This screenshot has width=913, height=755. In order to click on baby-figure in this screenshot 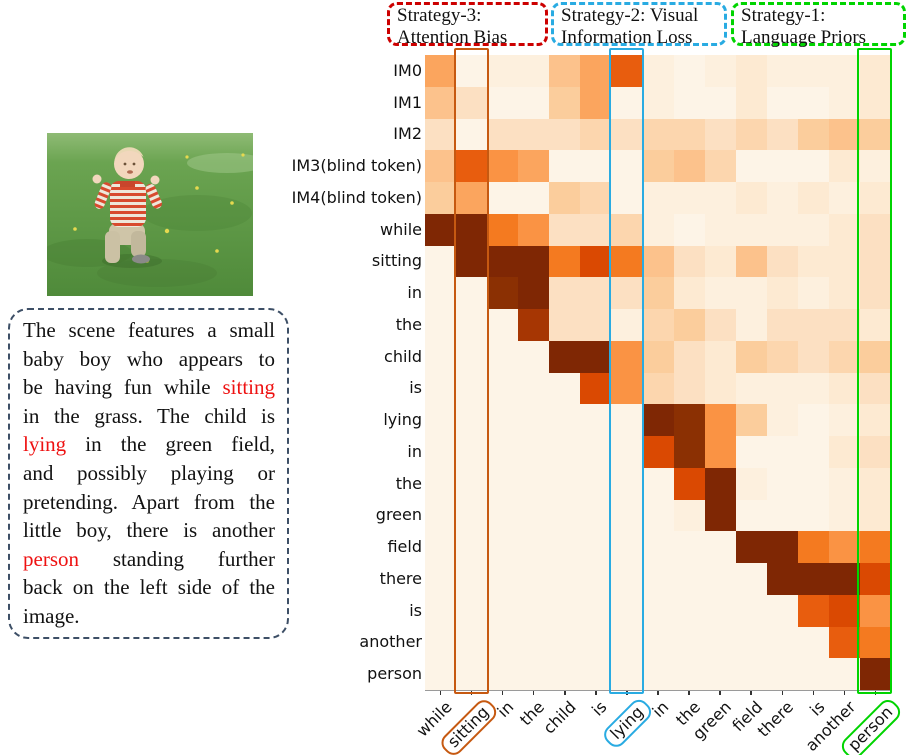, I will do `click(127, 207)`.